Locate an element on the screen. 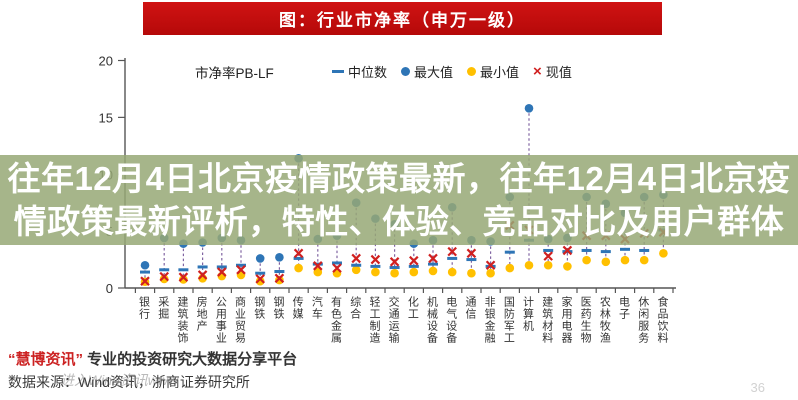  overlay-text-line1: 往年12月4日北京疫情政策最新，往年12月4日北京疫 is located at coordinates (399, 178).